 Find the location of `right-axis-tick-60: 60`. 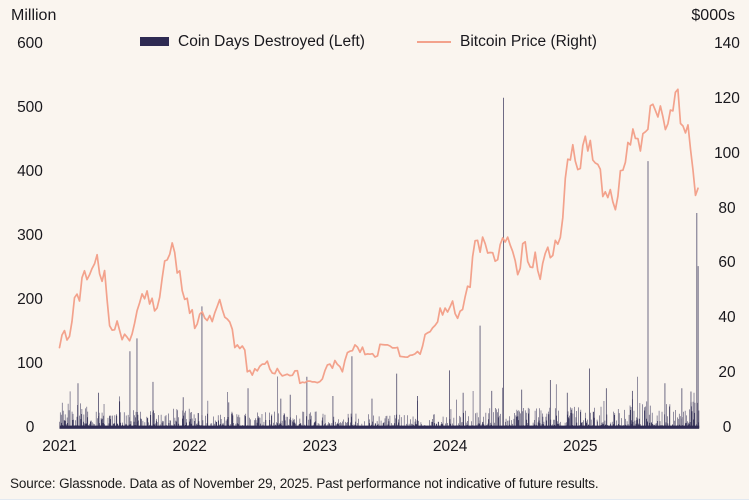

right-axis-tick-60: 60 is located at coordinates (727, 263).